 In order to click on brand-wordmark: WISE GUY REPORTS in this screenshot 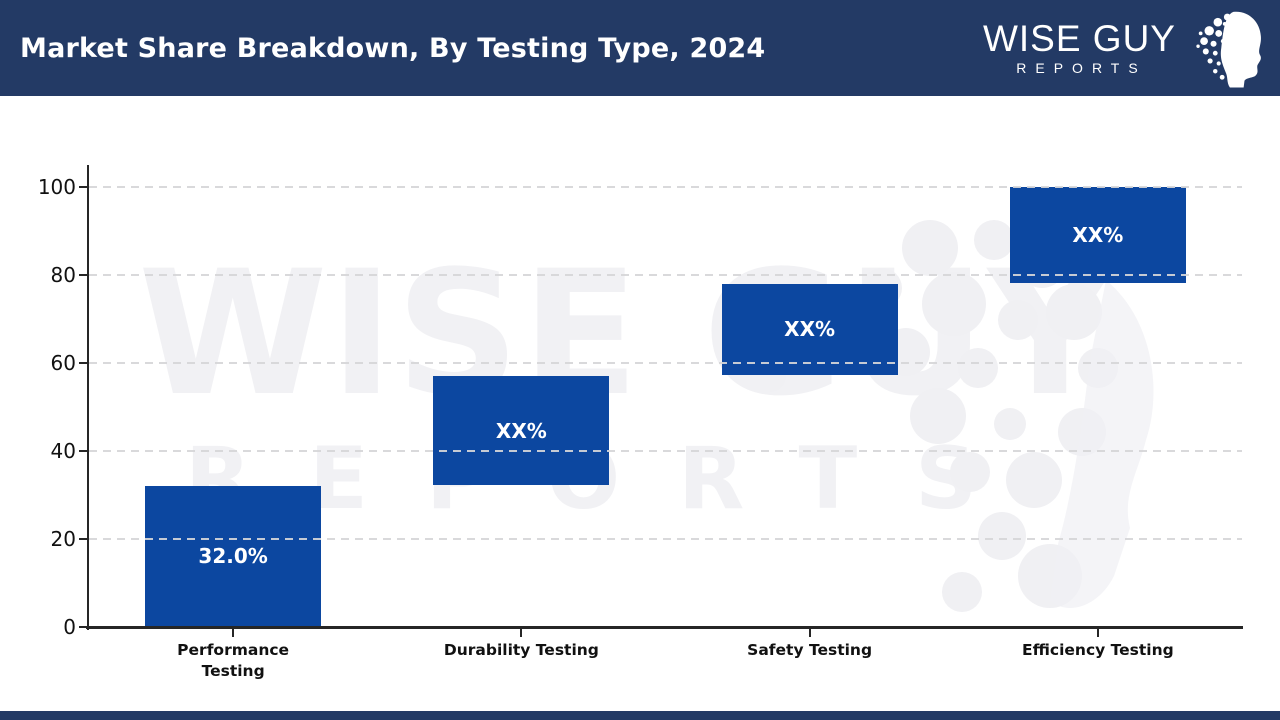, I will do `click(1079, 48)`.